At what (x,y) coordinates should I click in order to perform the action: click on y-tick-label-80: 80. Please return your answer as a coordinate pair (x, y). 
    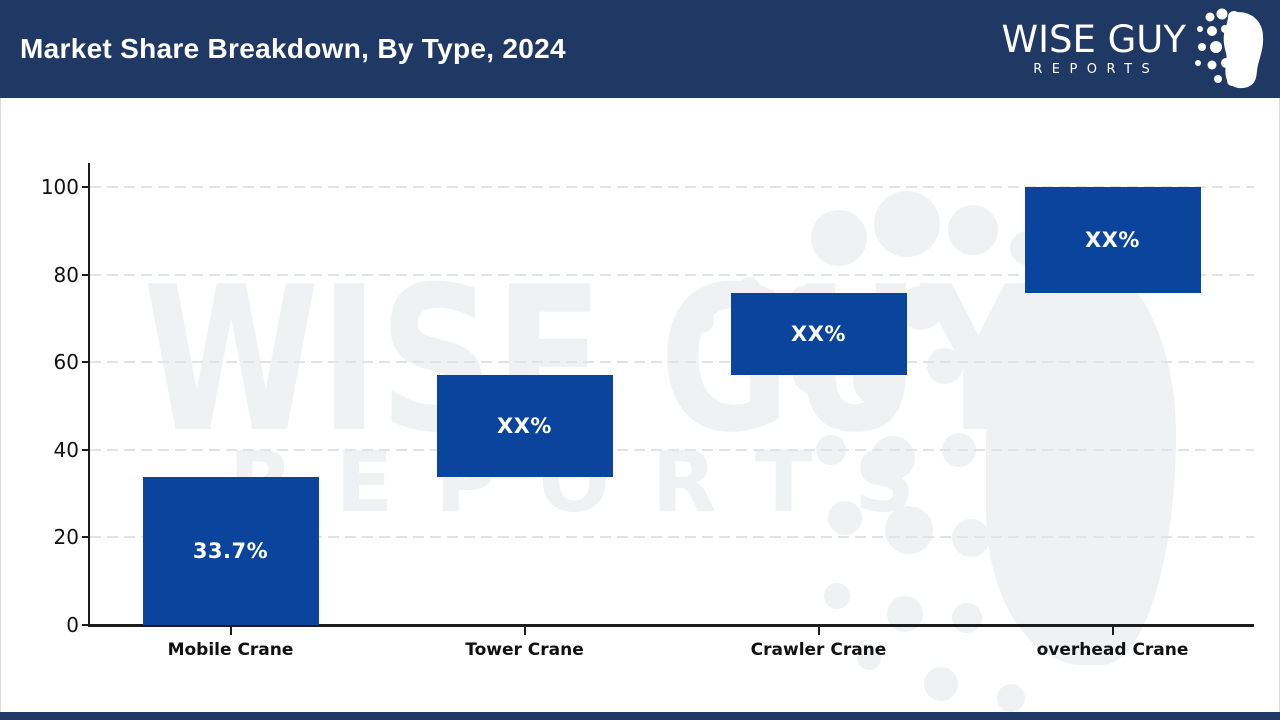
    Looking at the image, I should click on (66, 274).